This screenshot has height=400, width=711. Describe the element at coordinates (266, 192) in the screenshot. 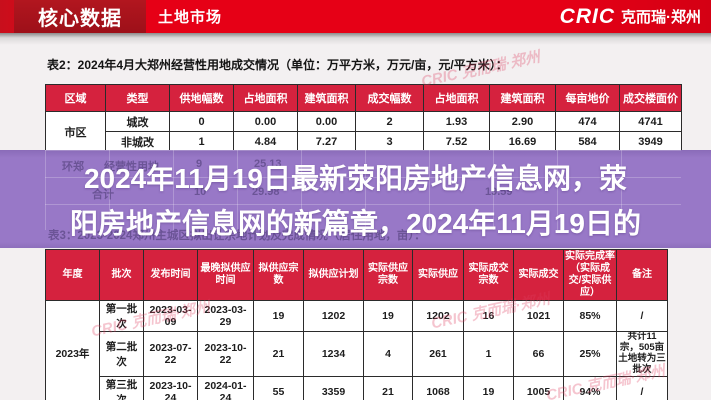

I see `ghost-cell: 29.98` at that location.